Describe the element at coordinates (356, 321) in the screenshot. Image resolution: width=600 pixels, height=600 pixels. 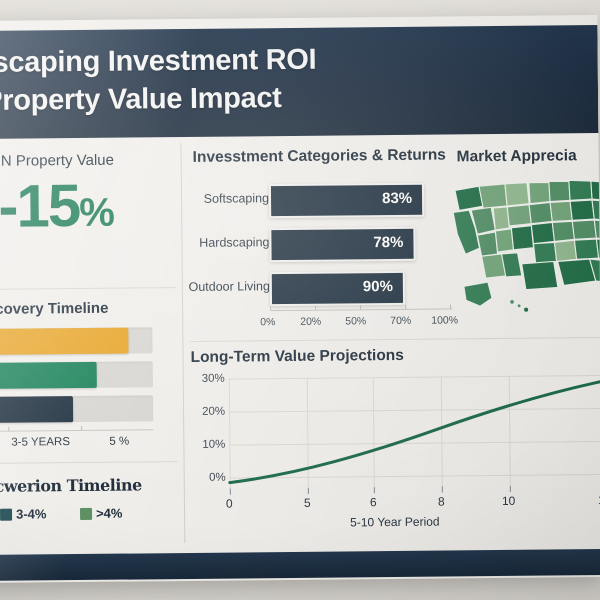
I see `categories-tick-label-2: 50%` at that location.